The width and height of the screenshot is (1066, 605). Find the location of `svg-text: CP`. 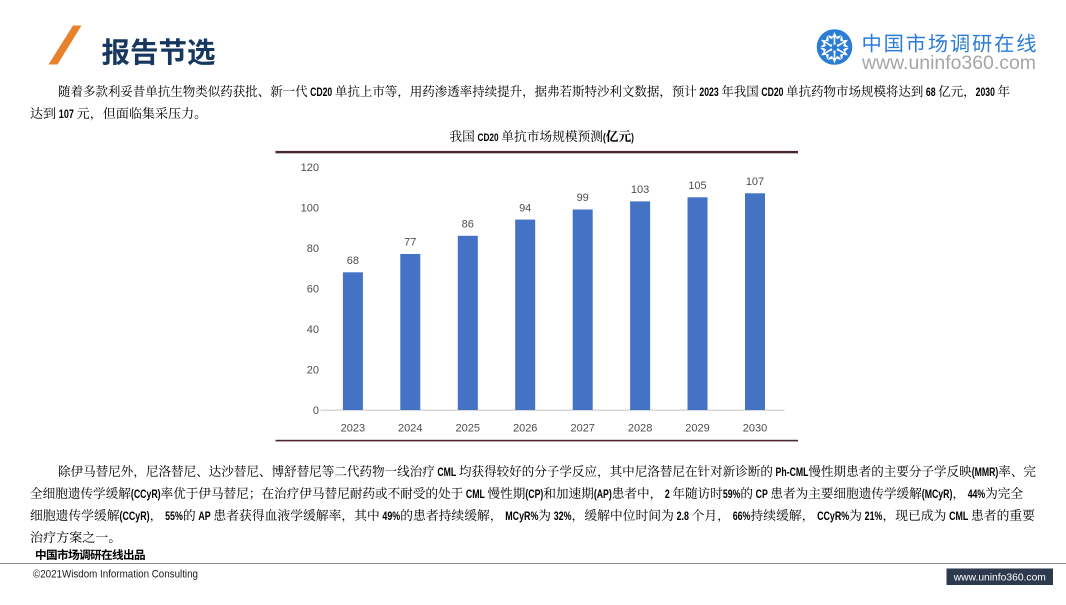

svg-text: CP is located at coordinates (762, 495).